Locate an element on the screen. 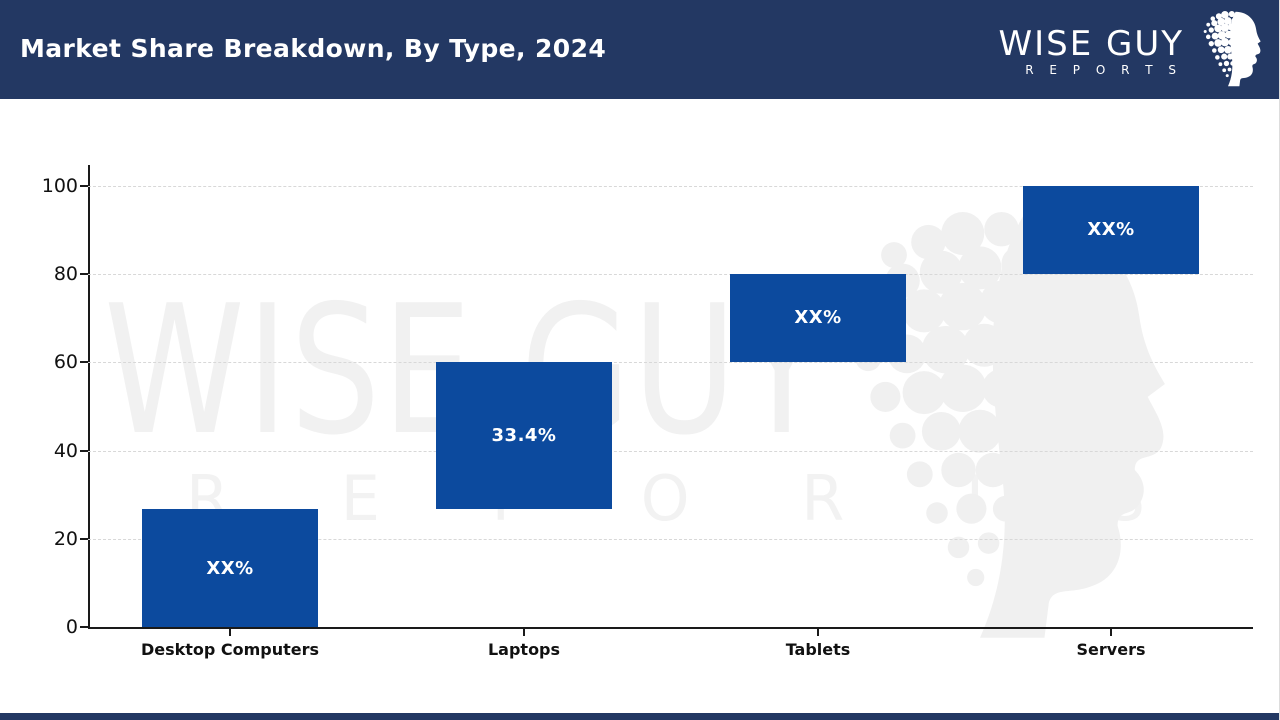  y-tick-label-0: 0 is located at coordinates (71, 627).